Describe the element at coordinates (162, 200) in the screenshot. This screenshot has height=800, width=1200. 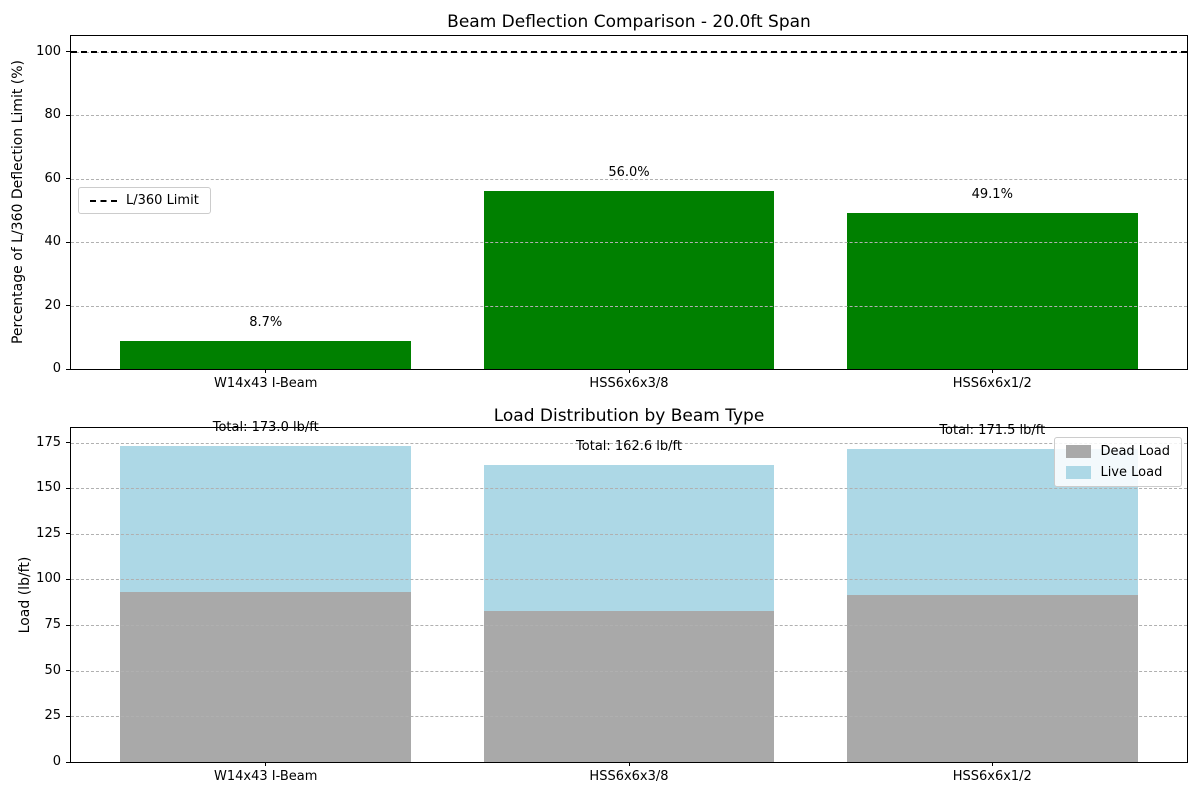
I see `legend-label-limit: L/360 Limit` at that location.